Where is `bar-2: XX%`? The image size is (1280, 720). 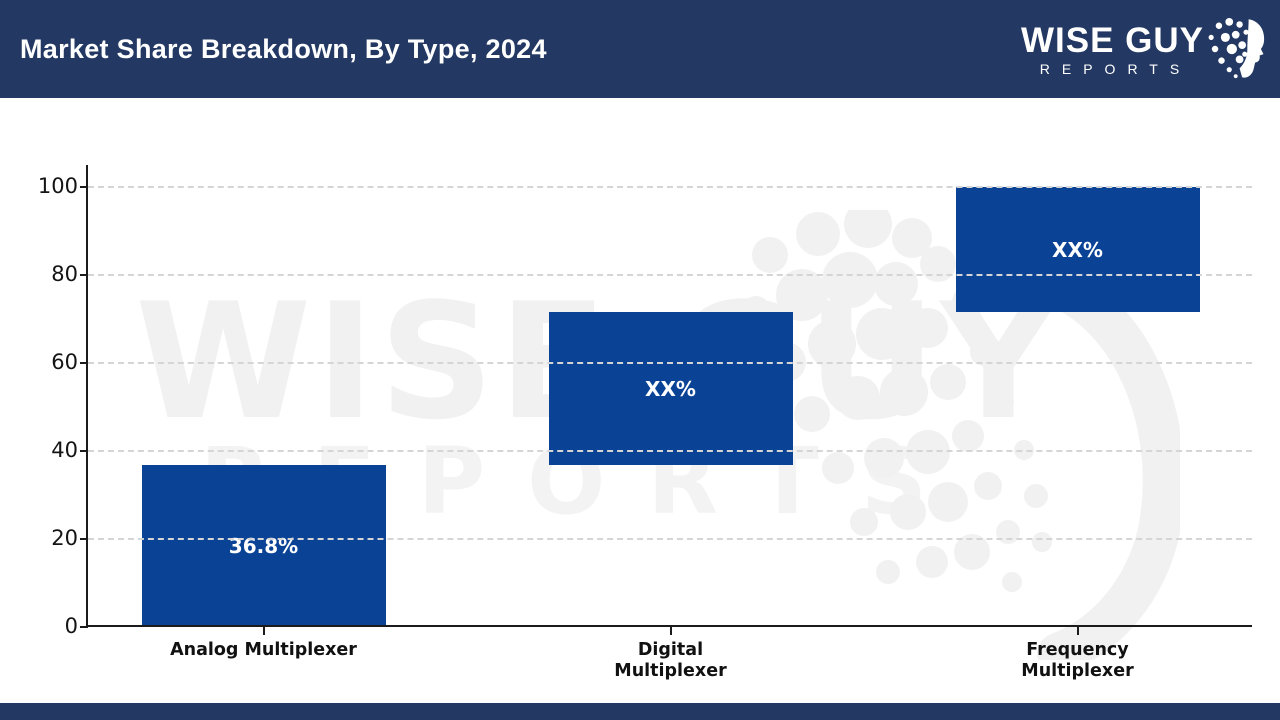 bar-2: XX% is located at coordinates (670, 389).